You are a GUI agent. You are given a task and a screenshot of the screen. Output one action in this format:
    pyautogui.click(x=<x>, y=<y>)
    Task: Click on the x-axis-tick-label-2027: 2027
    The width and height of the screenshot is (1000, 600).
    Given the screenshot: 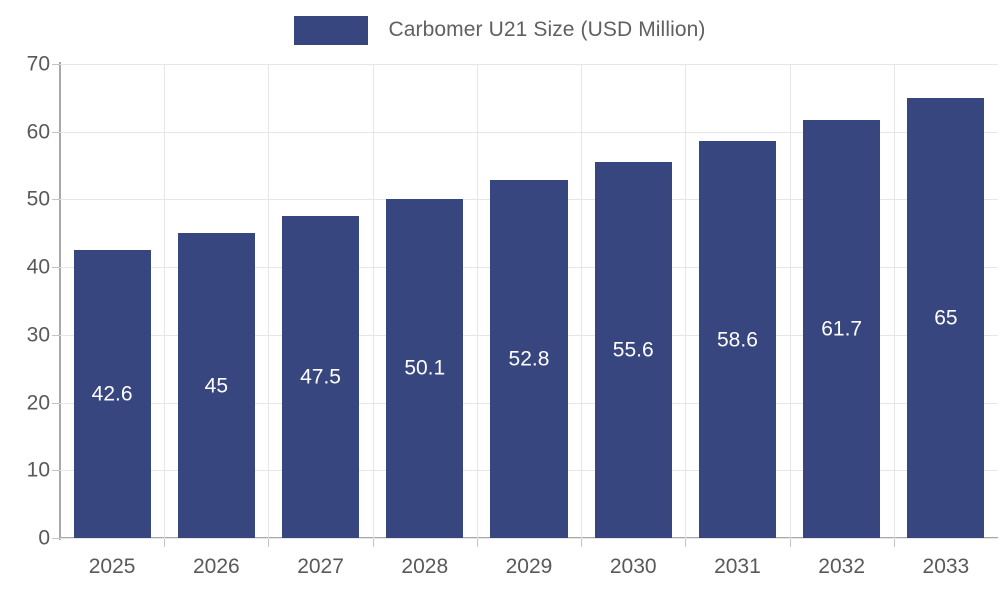 What is the action you would take?
    pyautogui.click(x=320, y=566)
    